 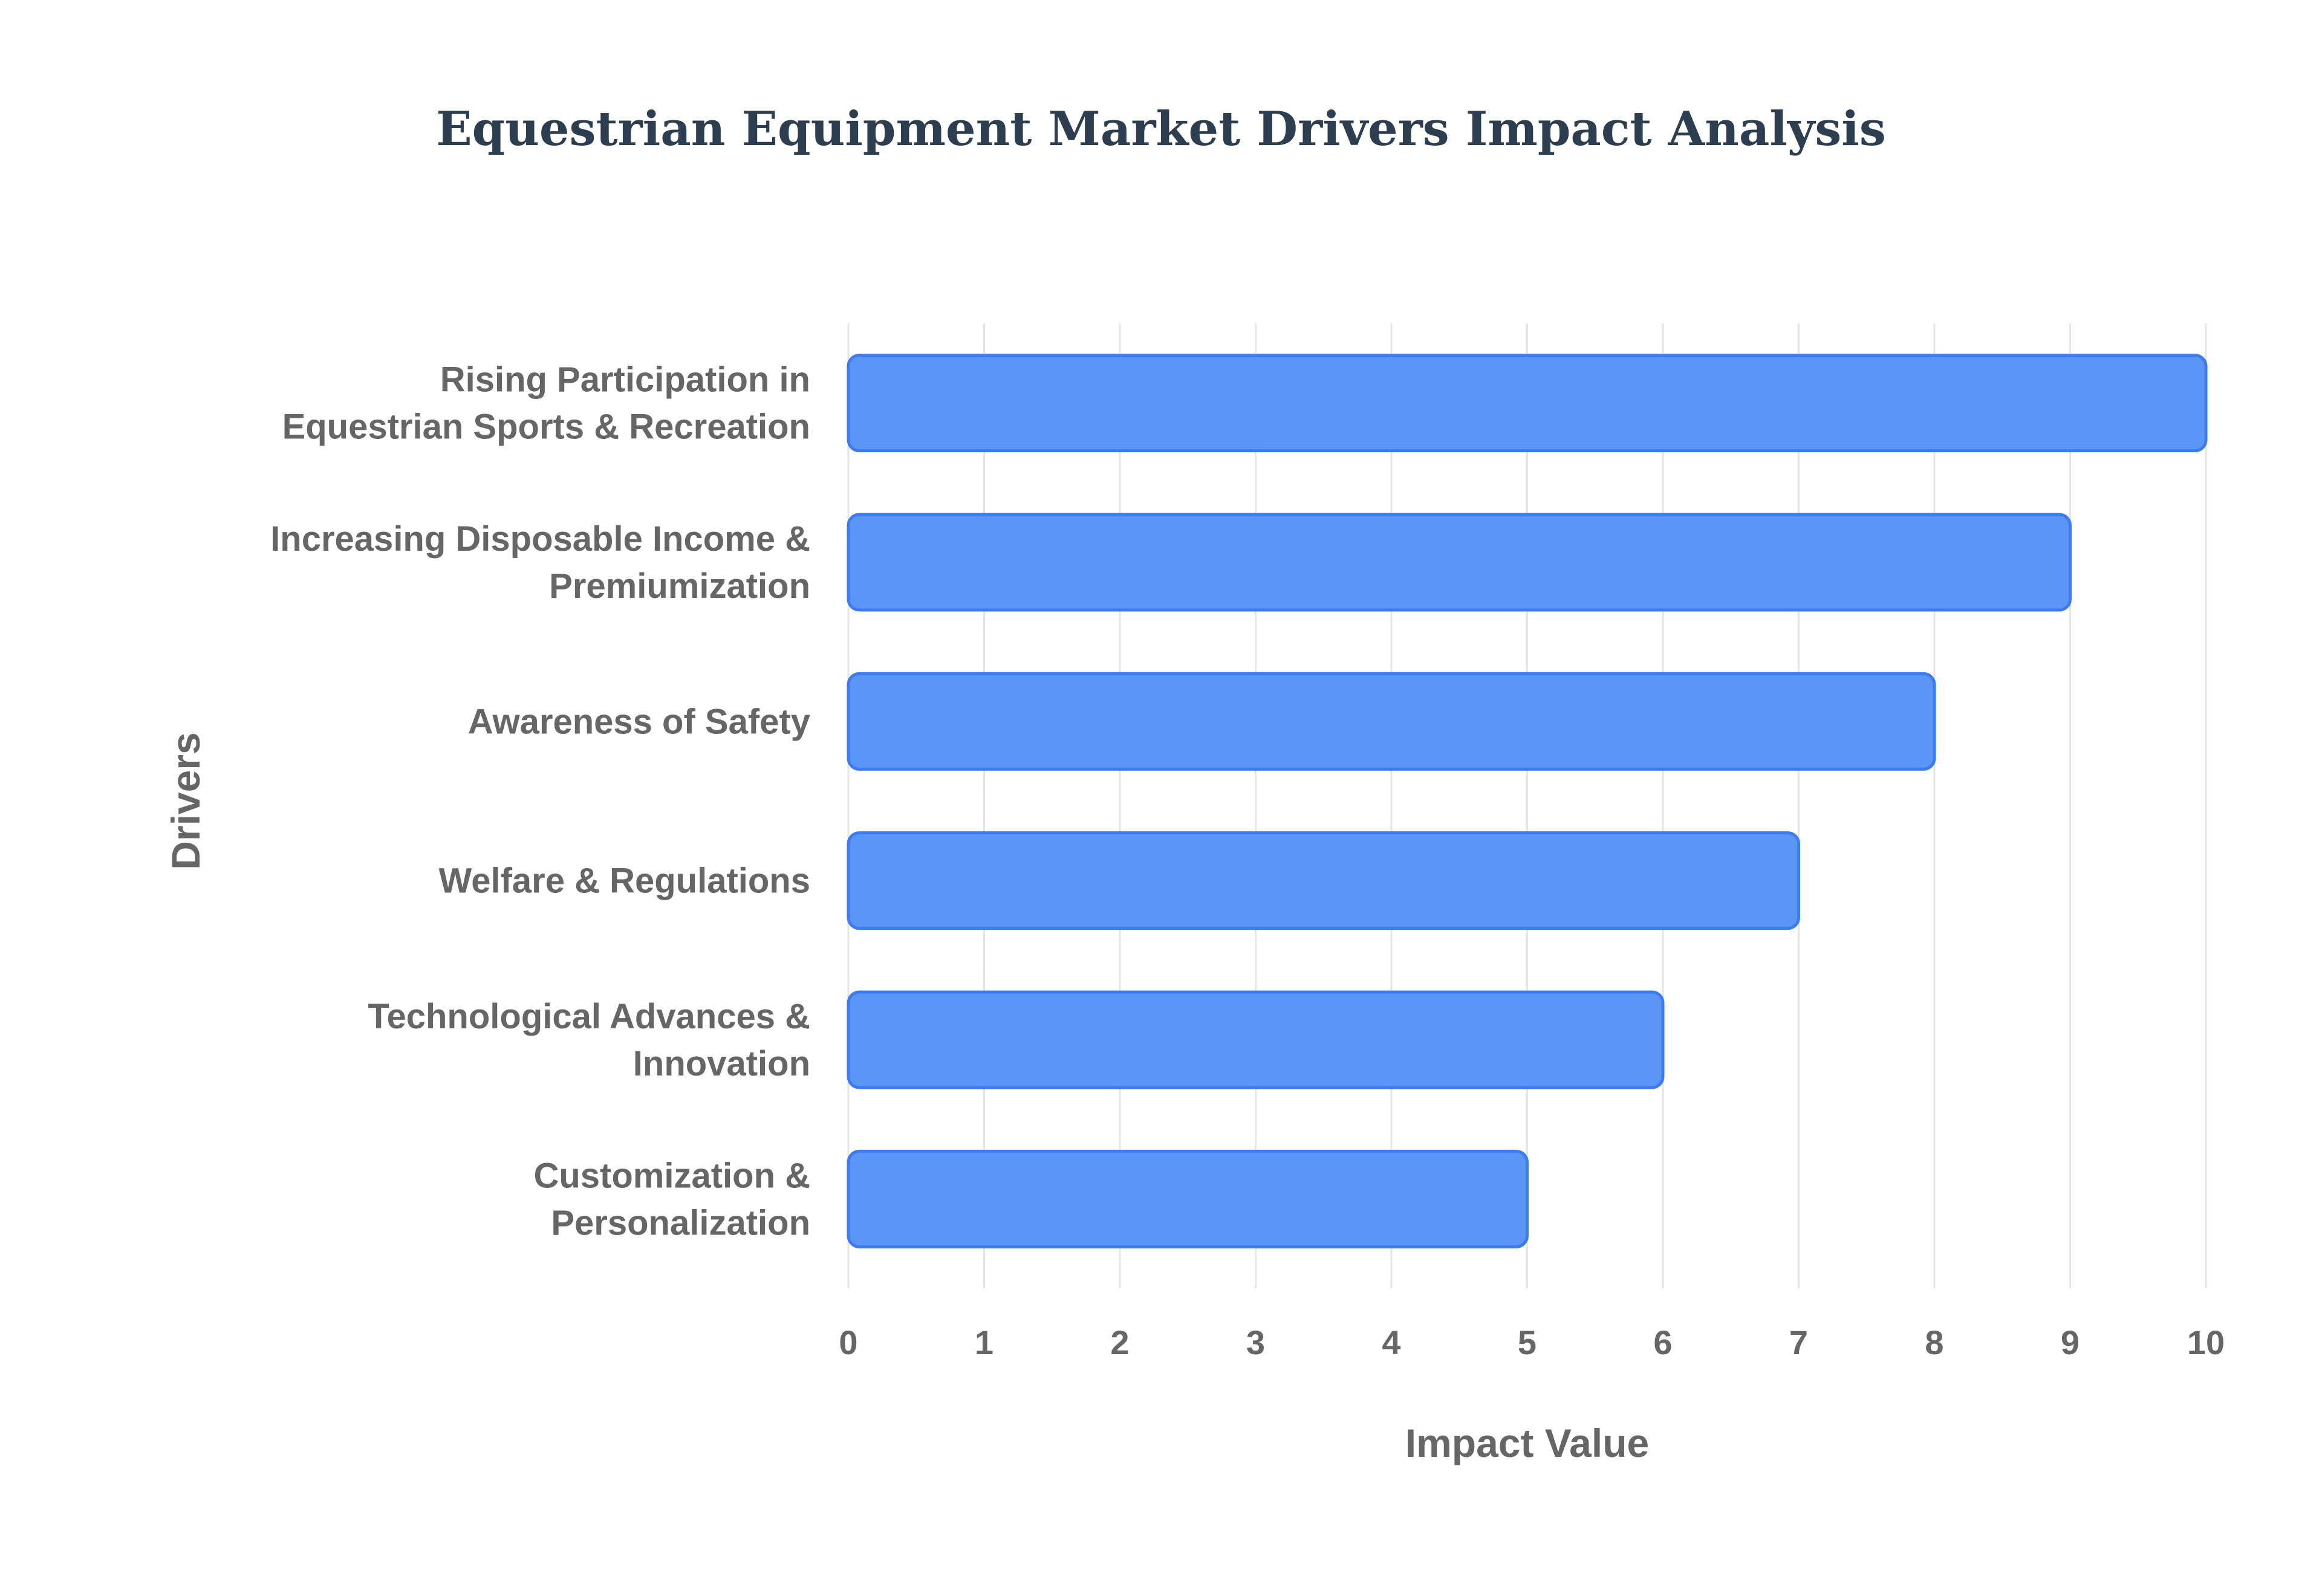 I want to click on category-label-line: Premiumization, so click(x=679, y=586).